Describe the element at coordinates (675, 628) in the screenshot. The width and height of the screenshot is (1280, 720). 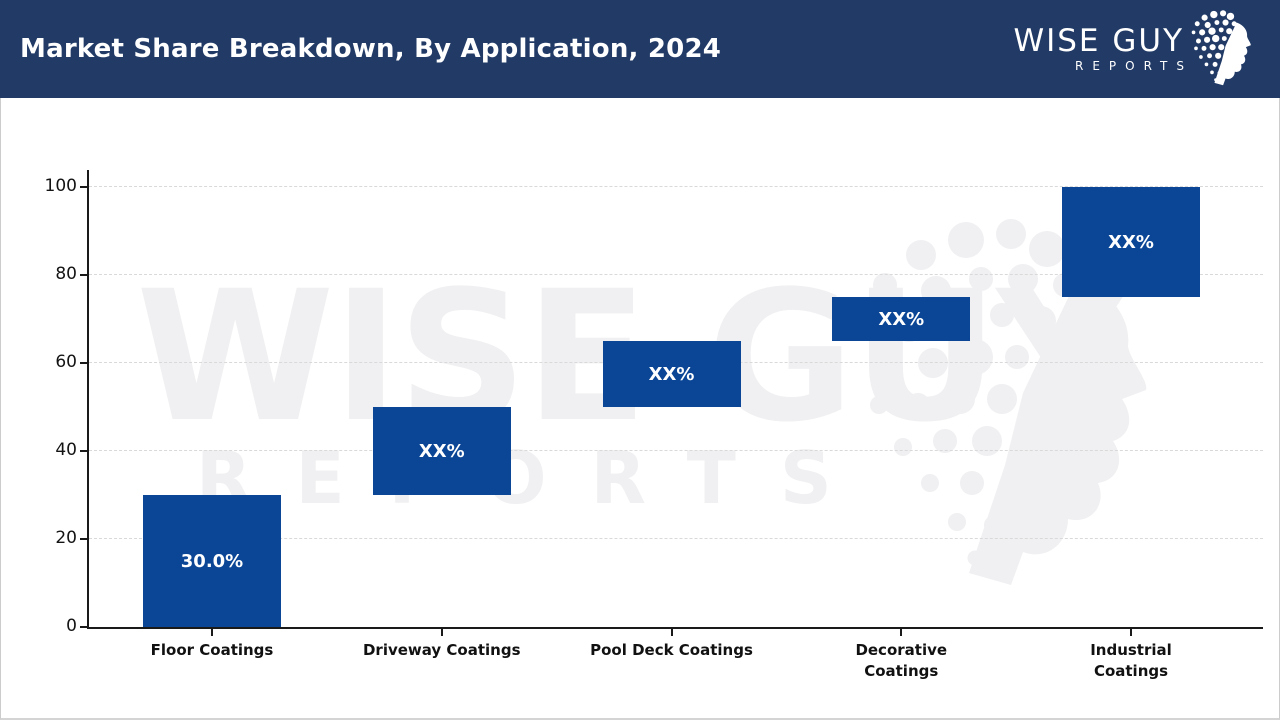
I see `x-axis` at that location.